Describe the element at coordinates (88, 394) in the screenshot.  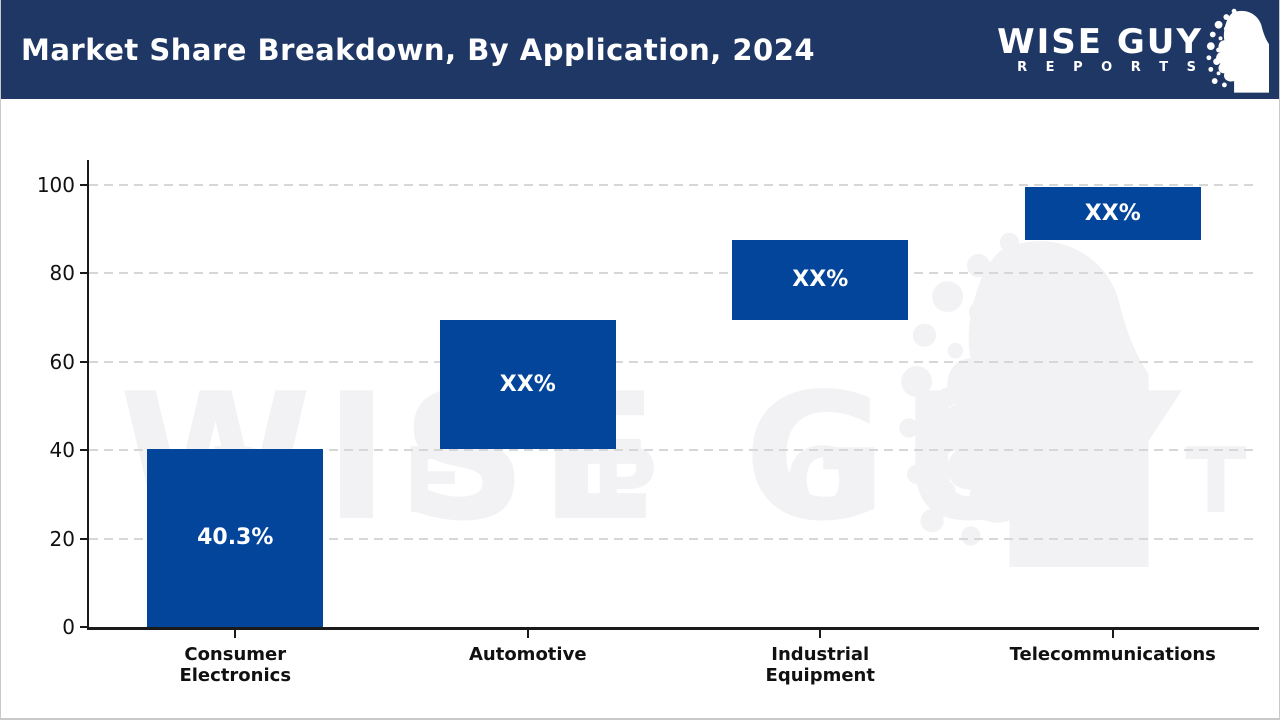
I see `y-axis-line` at that location.